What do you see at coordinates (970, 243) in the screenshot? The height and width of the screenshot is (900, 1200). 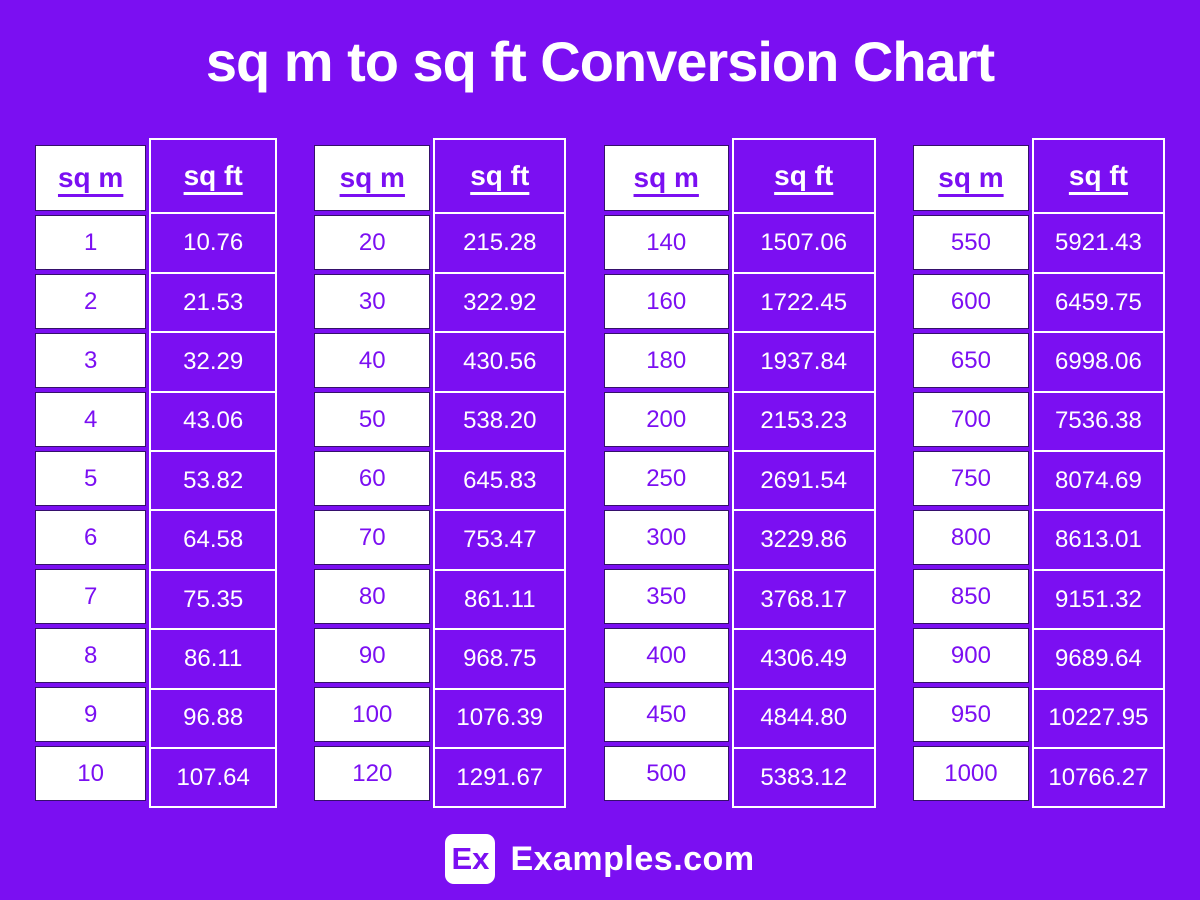 I see `sqm-value-cell: 550` at bounding box center [970, 243].